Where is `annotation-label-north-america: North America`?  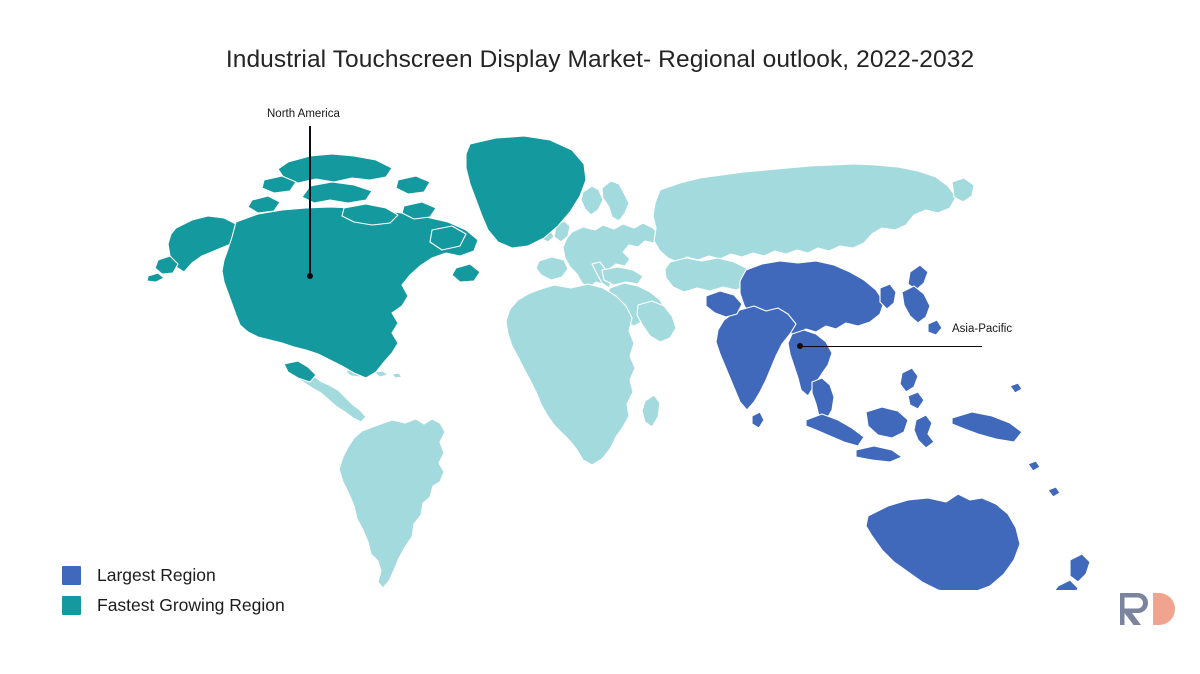
annotation-label-north-america: North America is located at coordinates (303, 114).